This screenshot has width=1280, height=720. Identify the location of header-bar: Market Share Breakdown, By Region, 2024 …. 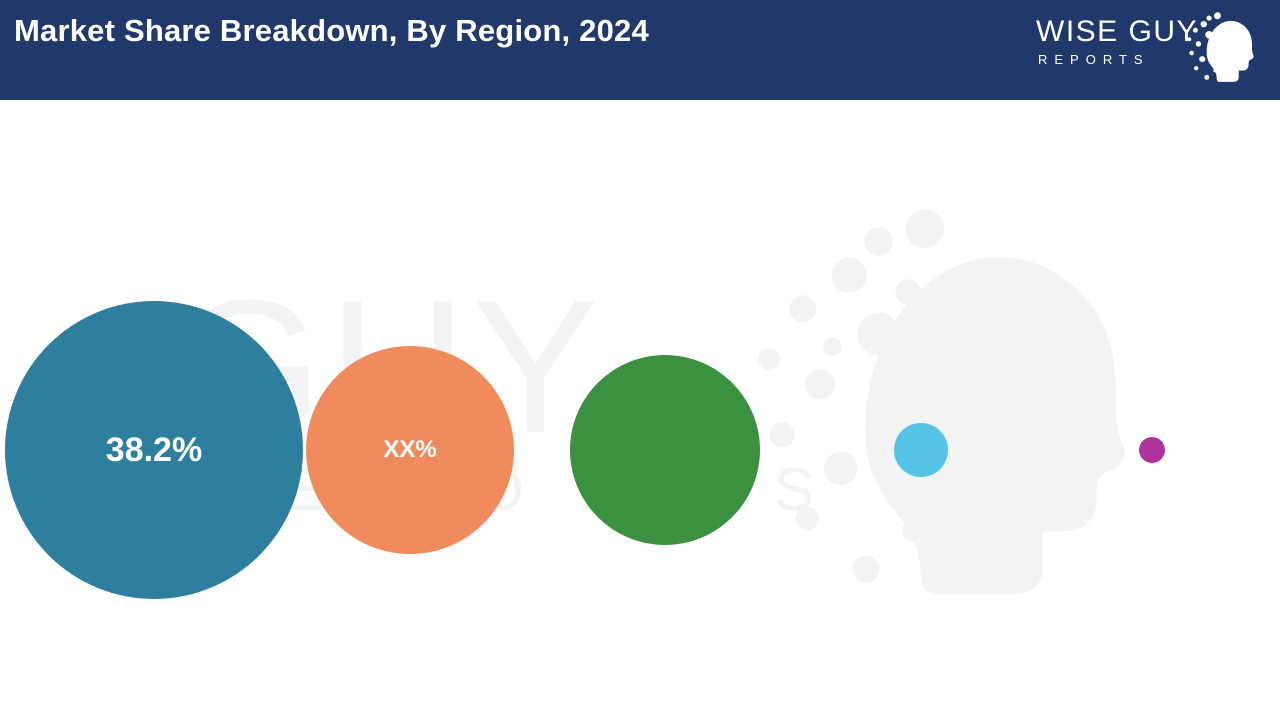
(640, 50).